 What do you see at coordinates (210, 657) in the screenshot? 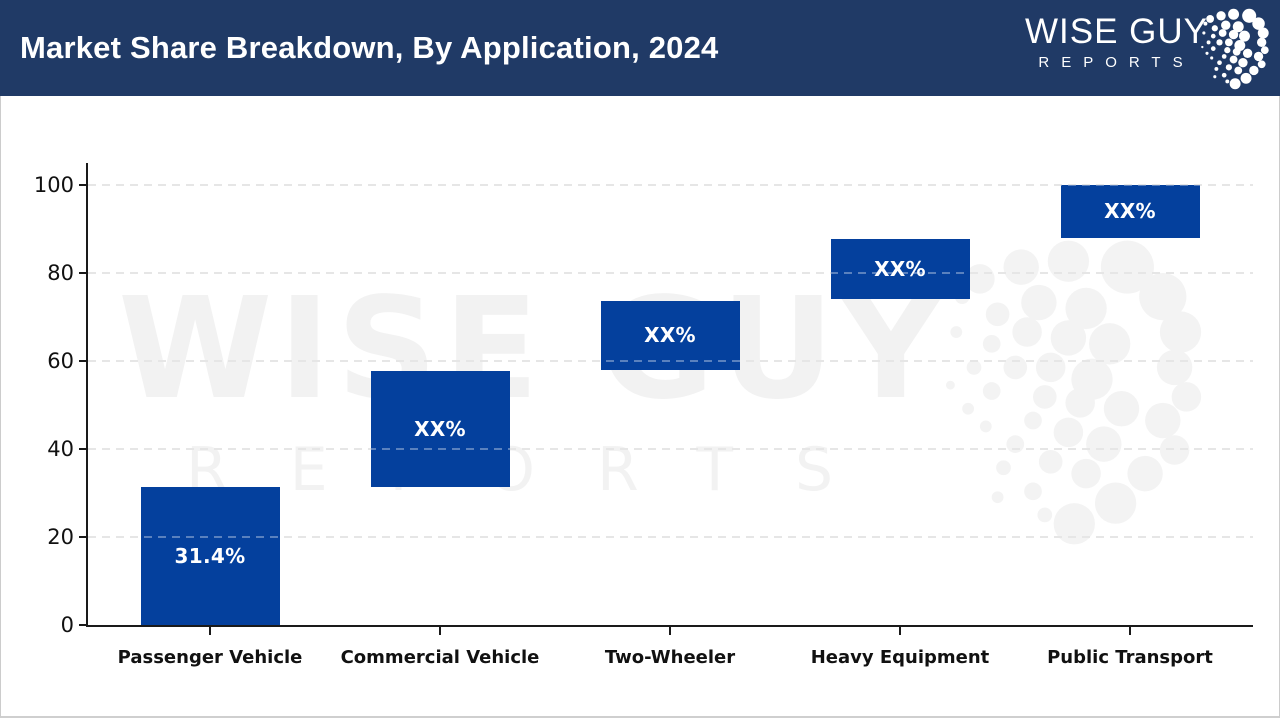
I see `x-tick-label: Passenger Vehicle` at bounding box center [210, 657].